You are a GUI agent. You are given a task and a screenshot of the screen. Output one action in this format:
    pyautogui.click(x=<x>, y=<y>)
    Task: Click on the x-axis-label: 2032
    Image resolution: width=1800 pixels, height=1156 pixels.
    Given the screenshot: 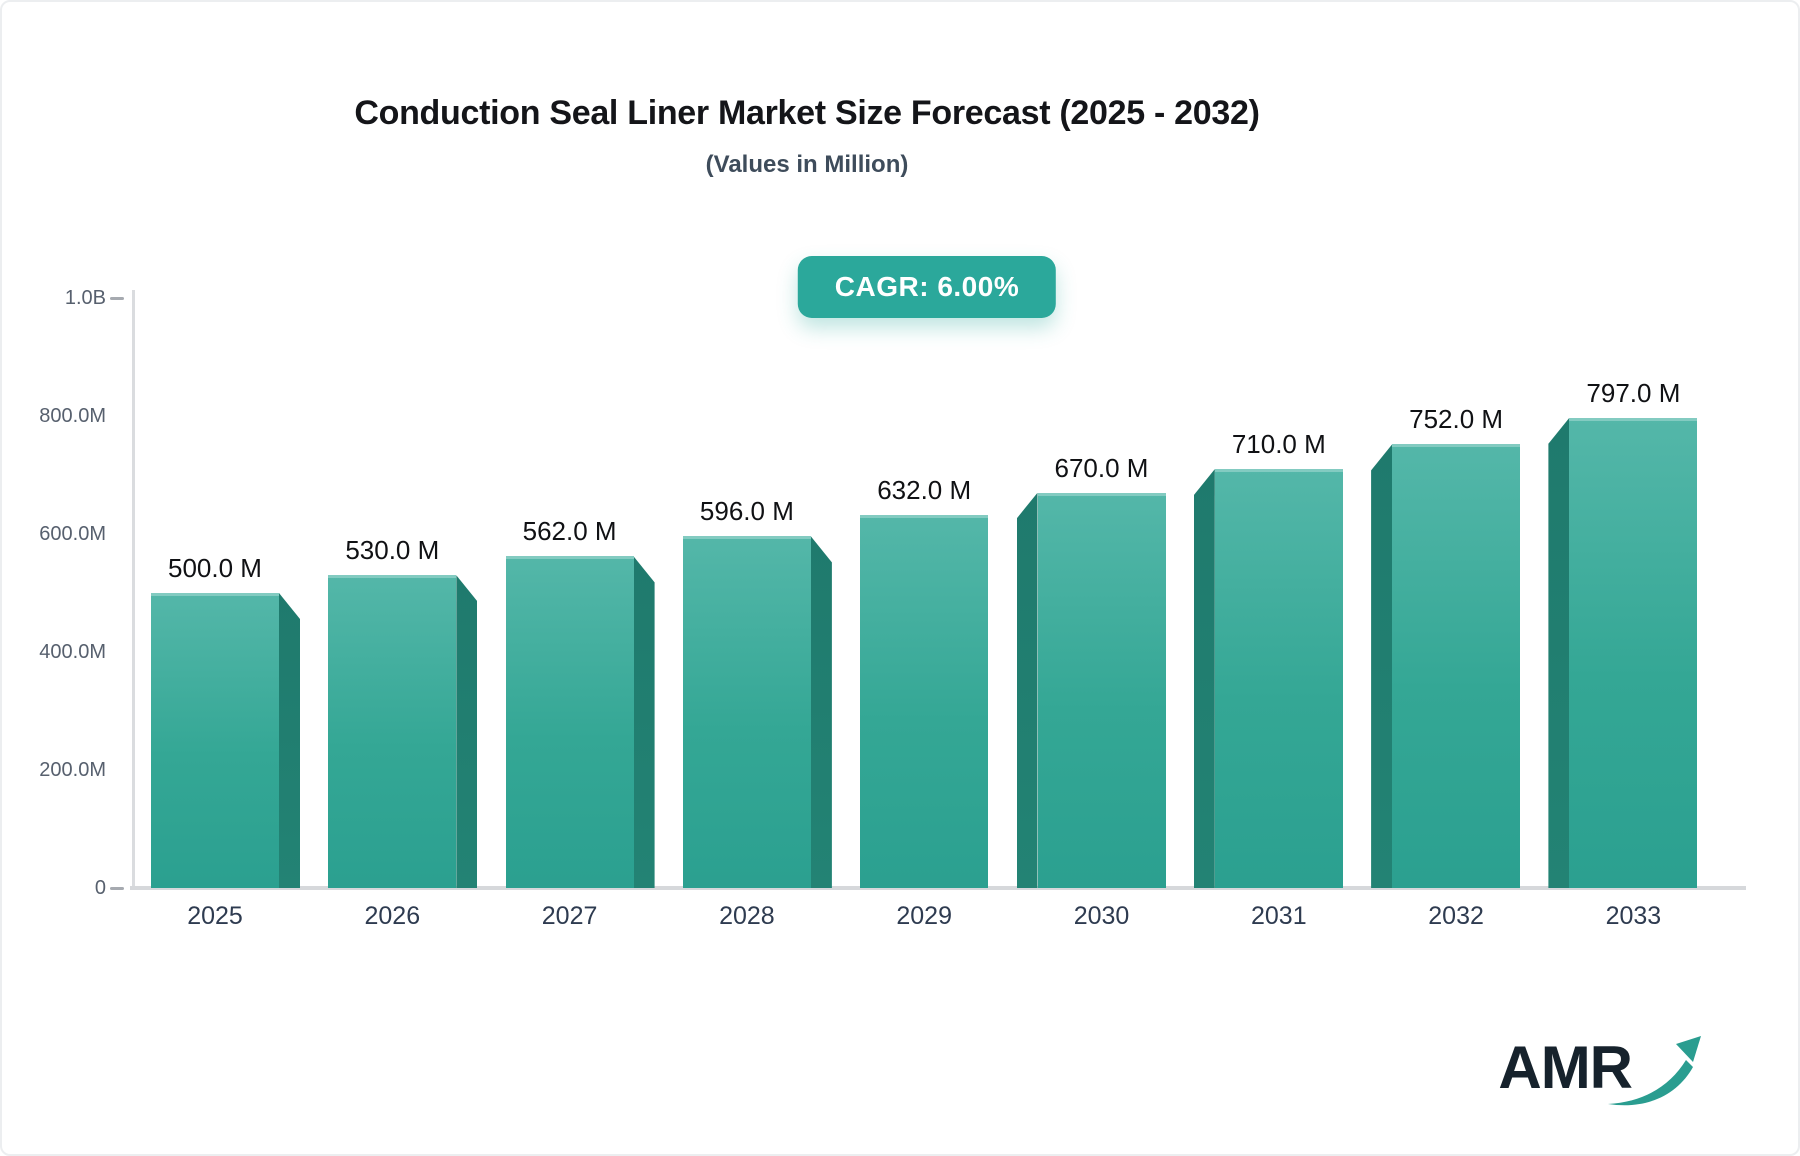 What is the action you would take?
    pyautogui.click(x=1456, y=916)
    